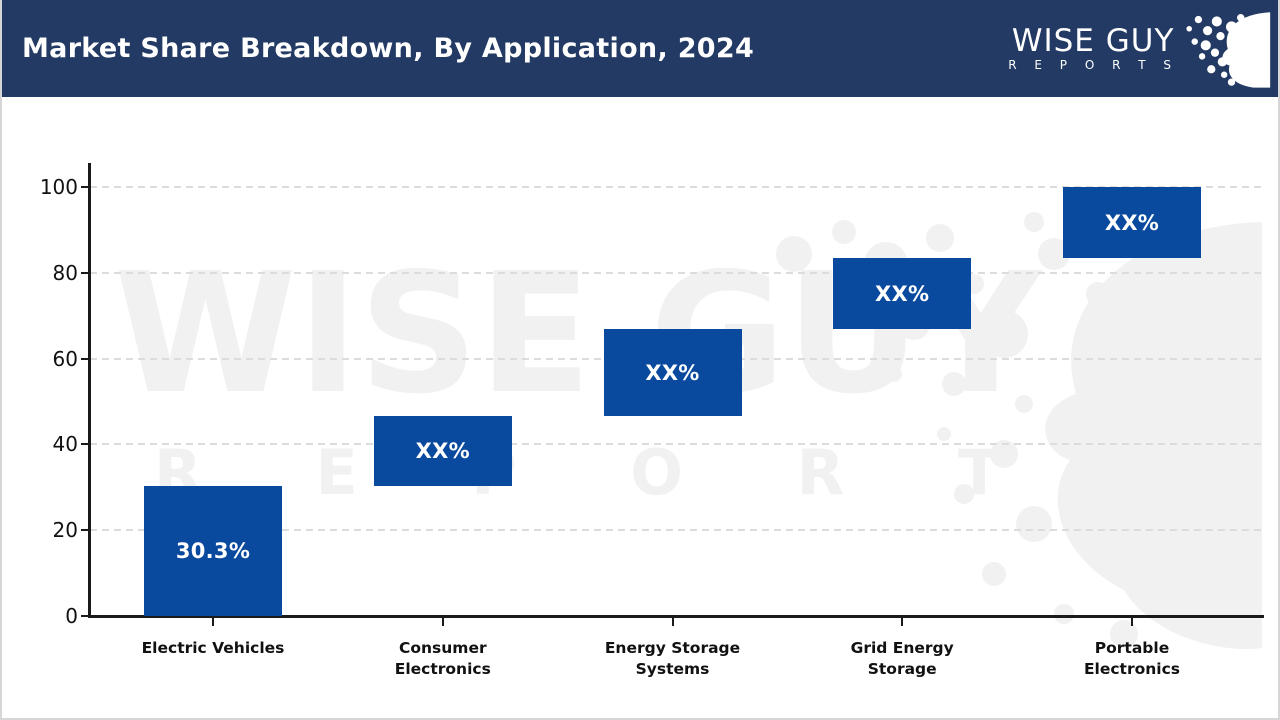 Image resolution: width=1280 pixels, height=720 pixels. What do you see at coordinates (673, 659) in the screenshot?
I see `x-category-label: Energy Storage Systems` at bounding box center [673, 659].